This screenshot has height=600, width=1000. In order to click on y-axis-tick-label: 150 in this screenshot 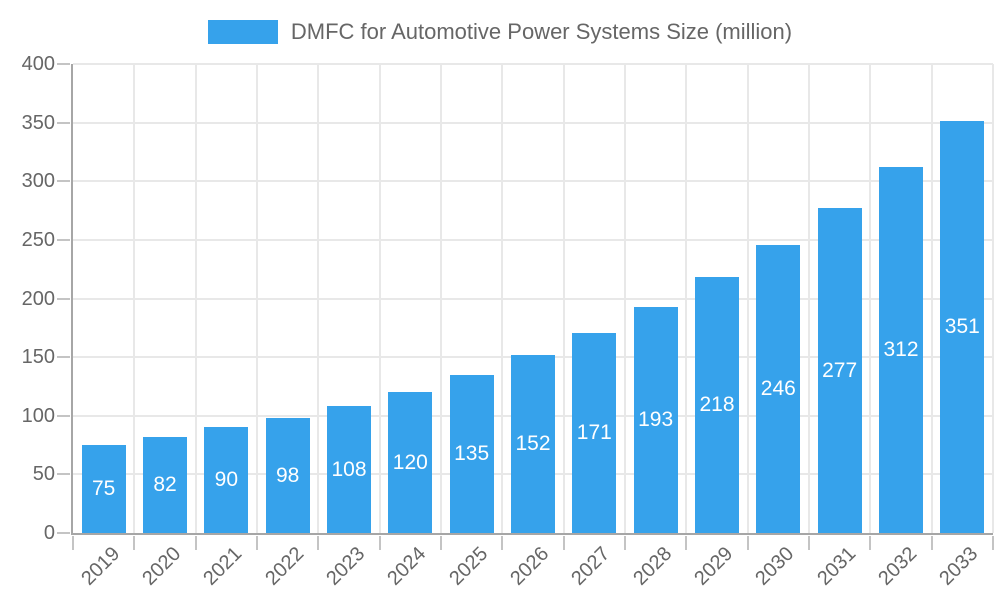, I will do `click(38, 357)`.